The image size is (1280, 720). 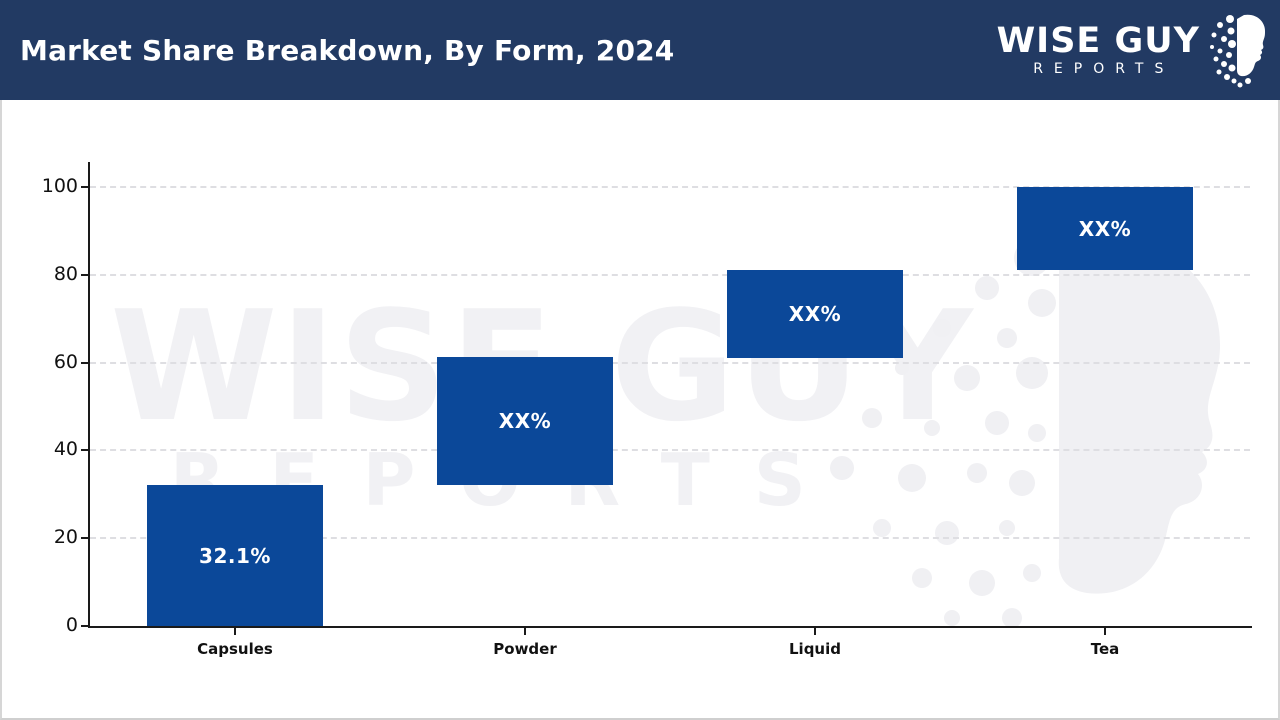 What do you see at coordinates (347, 50) in the screenshot?
I see `page-title: Market Share Breakdown, By Form, 2024` at bounding box center [347, 50].